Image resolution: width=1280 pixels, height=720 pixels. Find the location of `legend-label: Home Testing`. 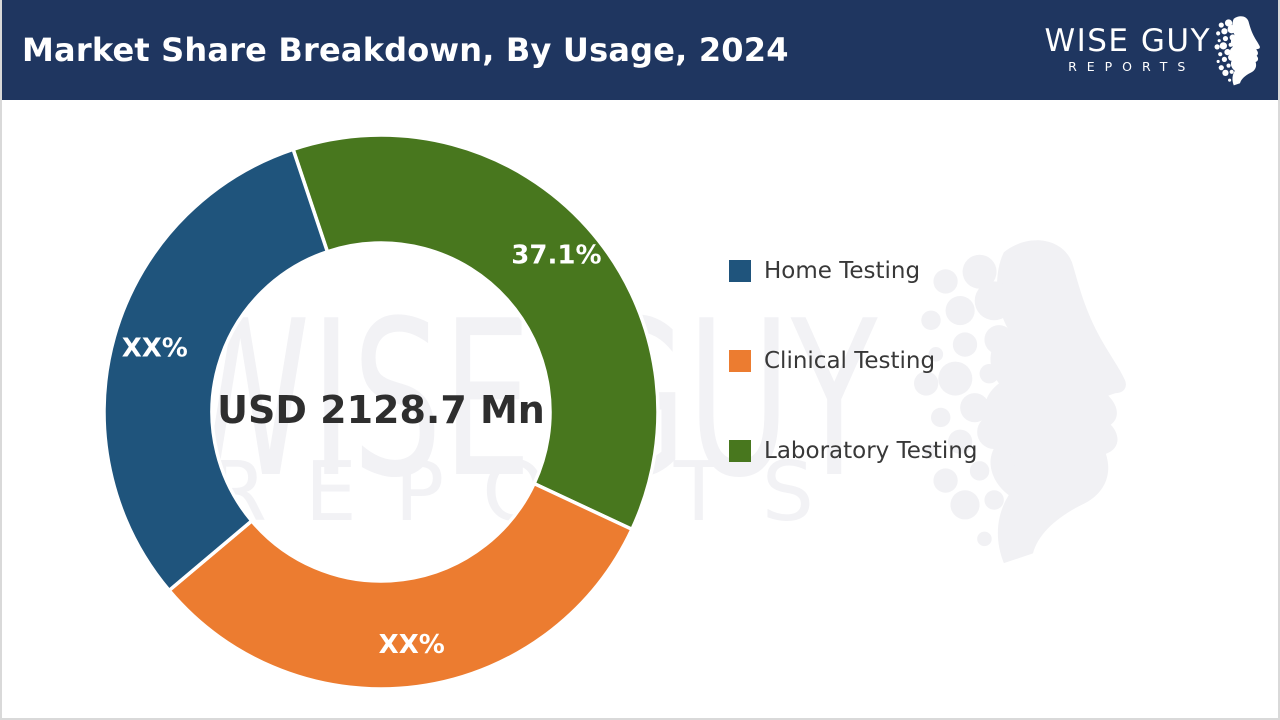

legend-label: Home Testing is located at coordinates (842, 271).